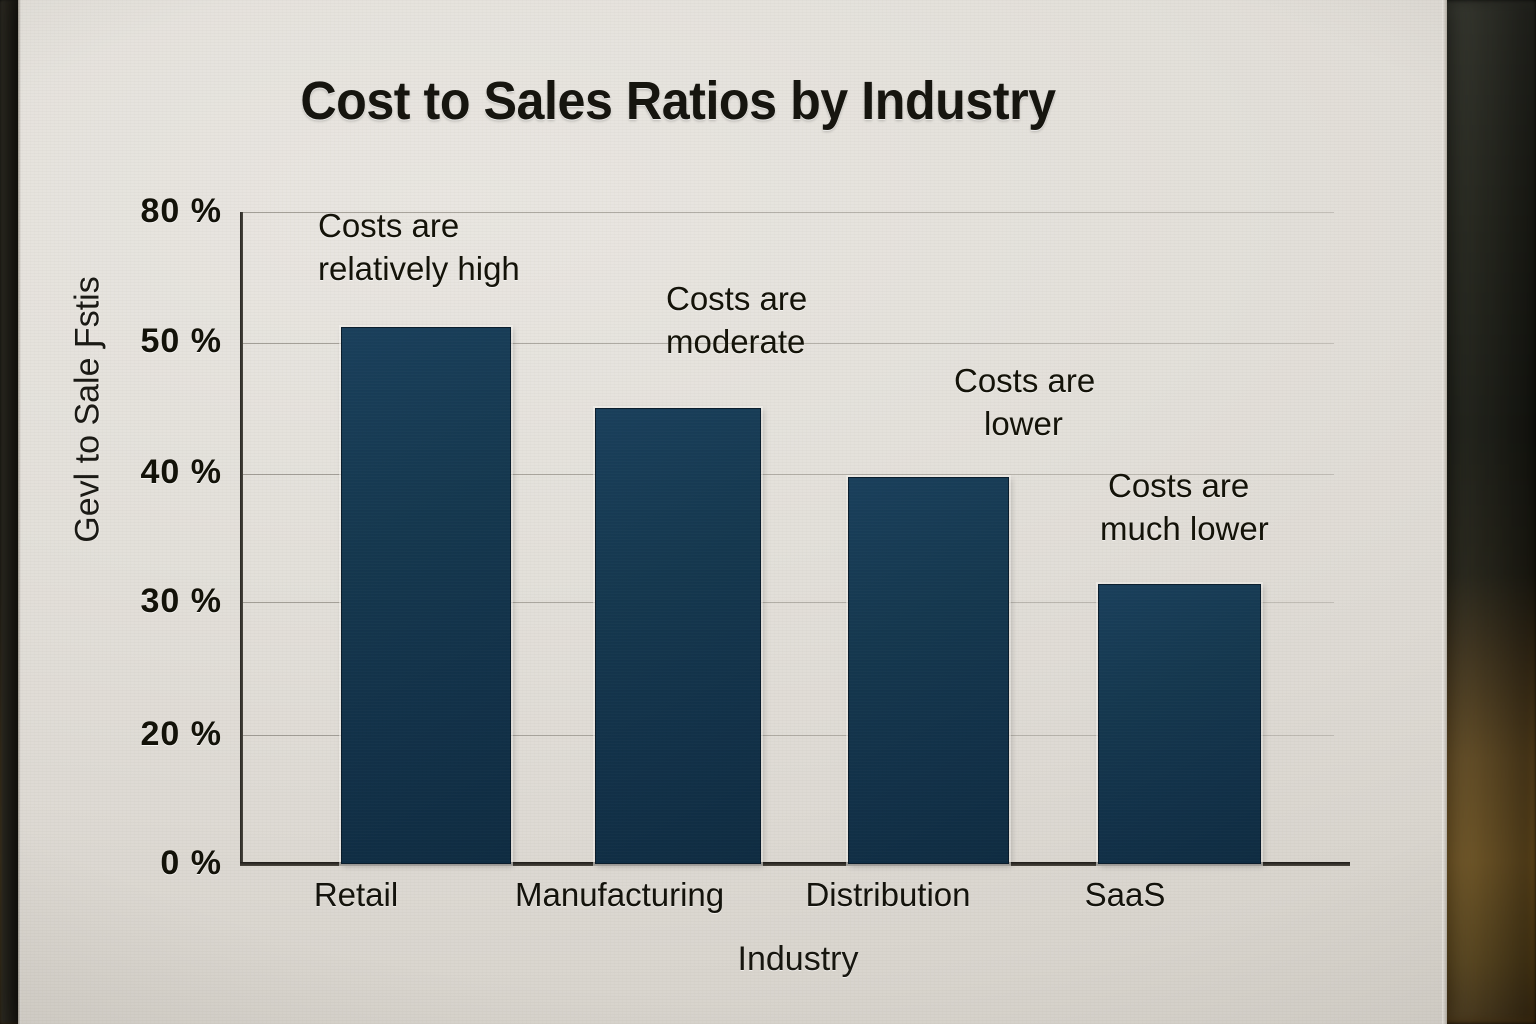 This screenshot has width=1536, height=1024. Describe the element at coordinates (19, 512) in the screenshot. I see `paper-left-edge` at that location.